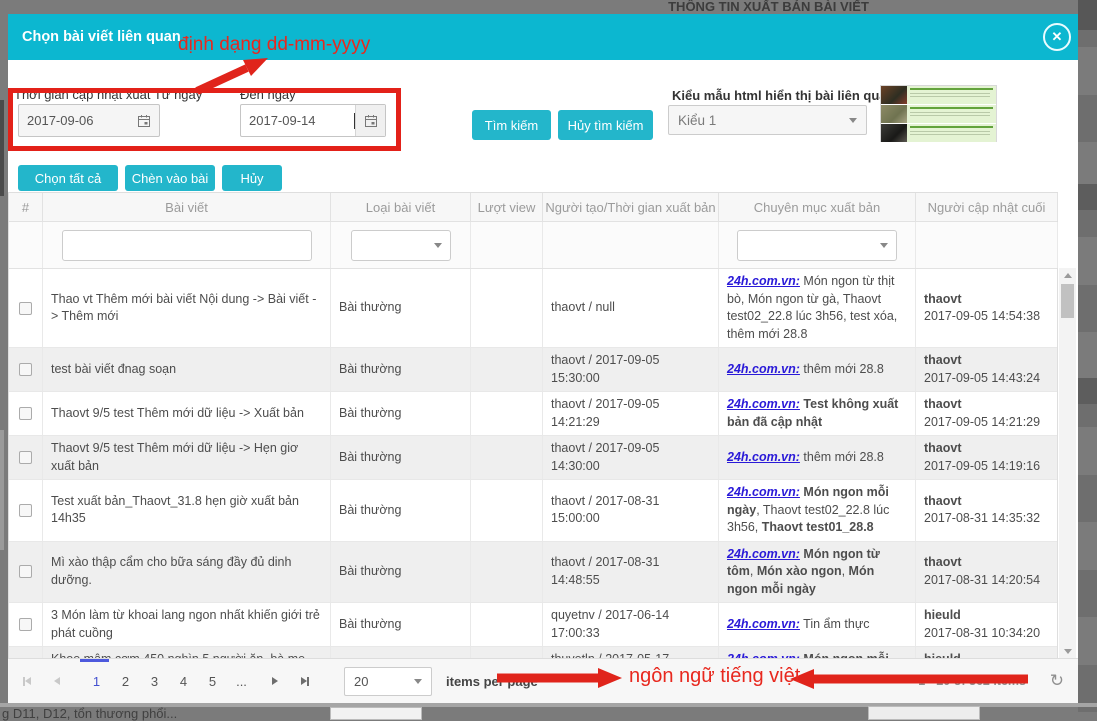  I want to click on column-header-category: Chuyên mục xuất bản, so click(817, 207).